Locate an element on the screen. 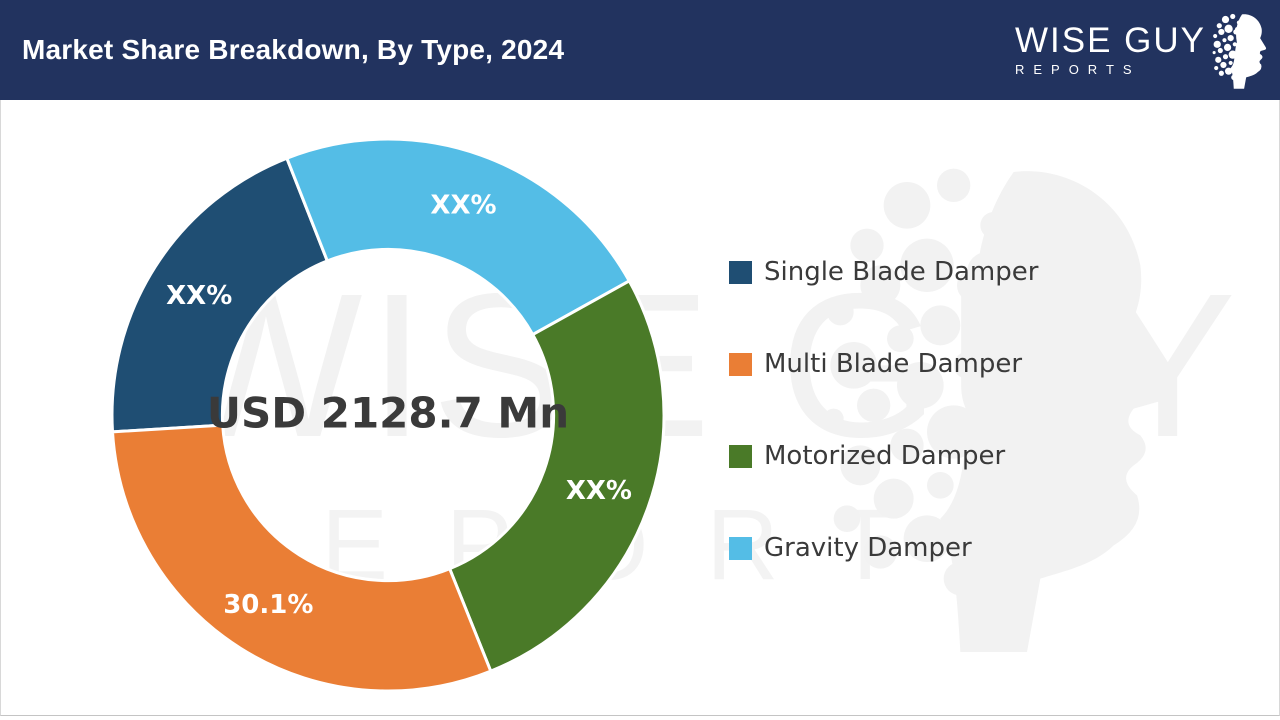  donut-slice-gravity-damper is located at coordinates (458, 237).